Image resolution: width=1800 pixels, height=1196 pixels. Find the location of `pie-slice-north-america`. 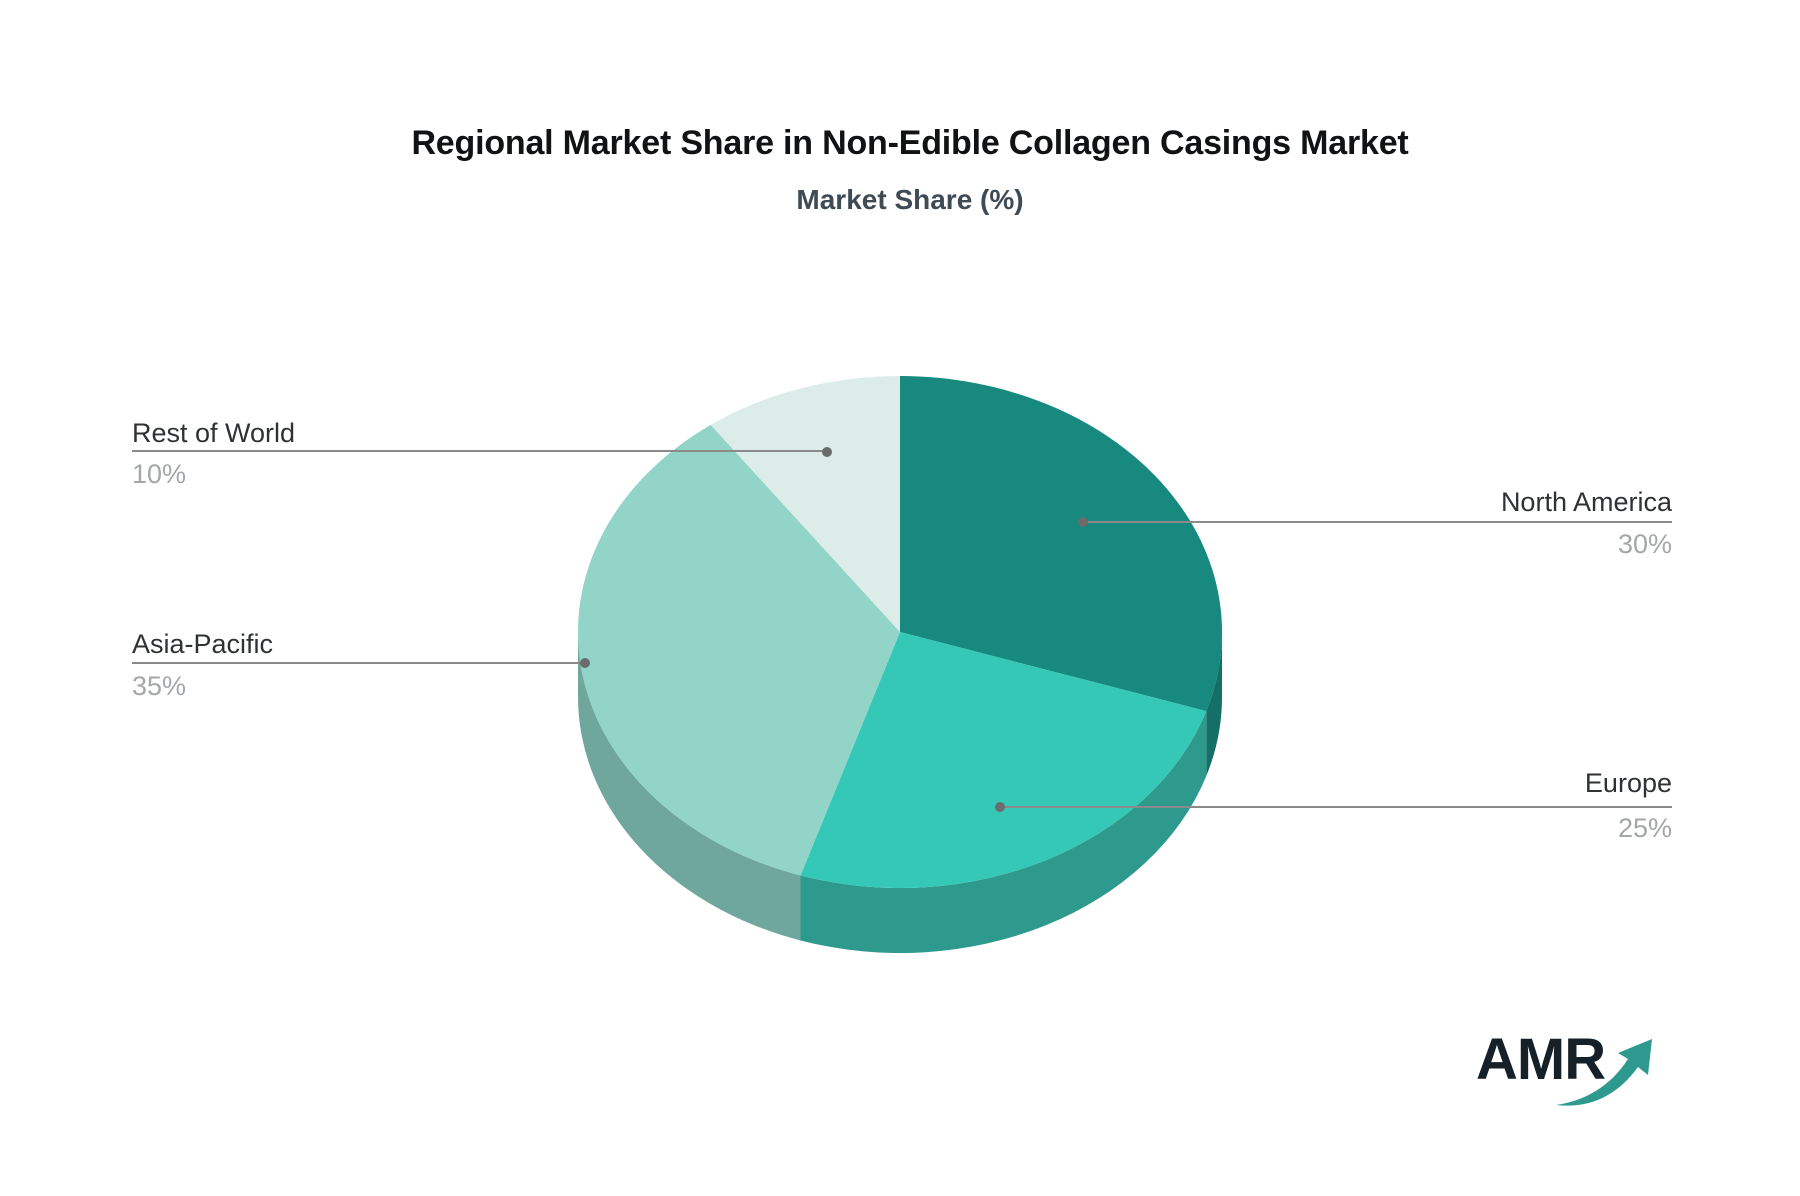

pie-slice-north-america is located at coordinates (1061, 544).